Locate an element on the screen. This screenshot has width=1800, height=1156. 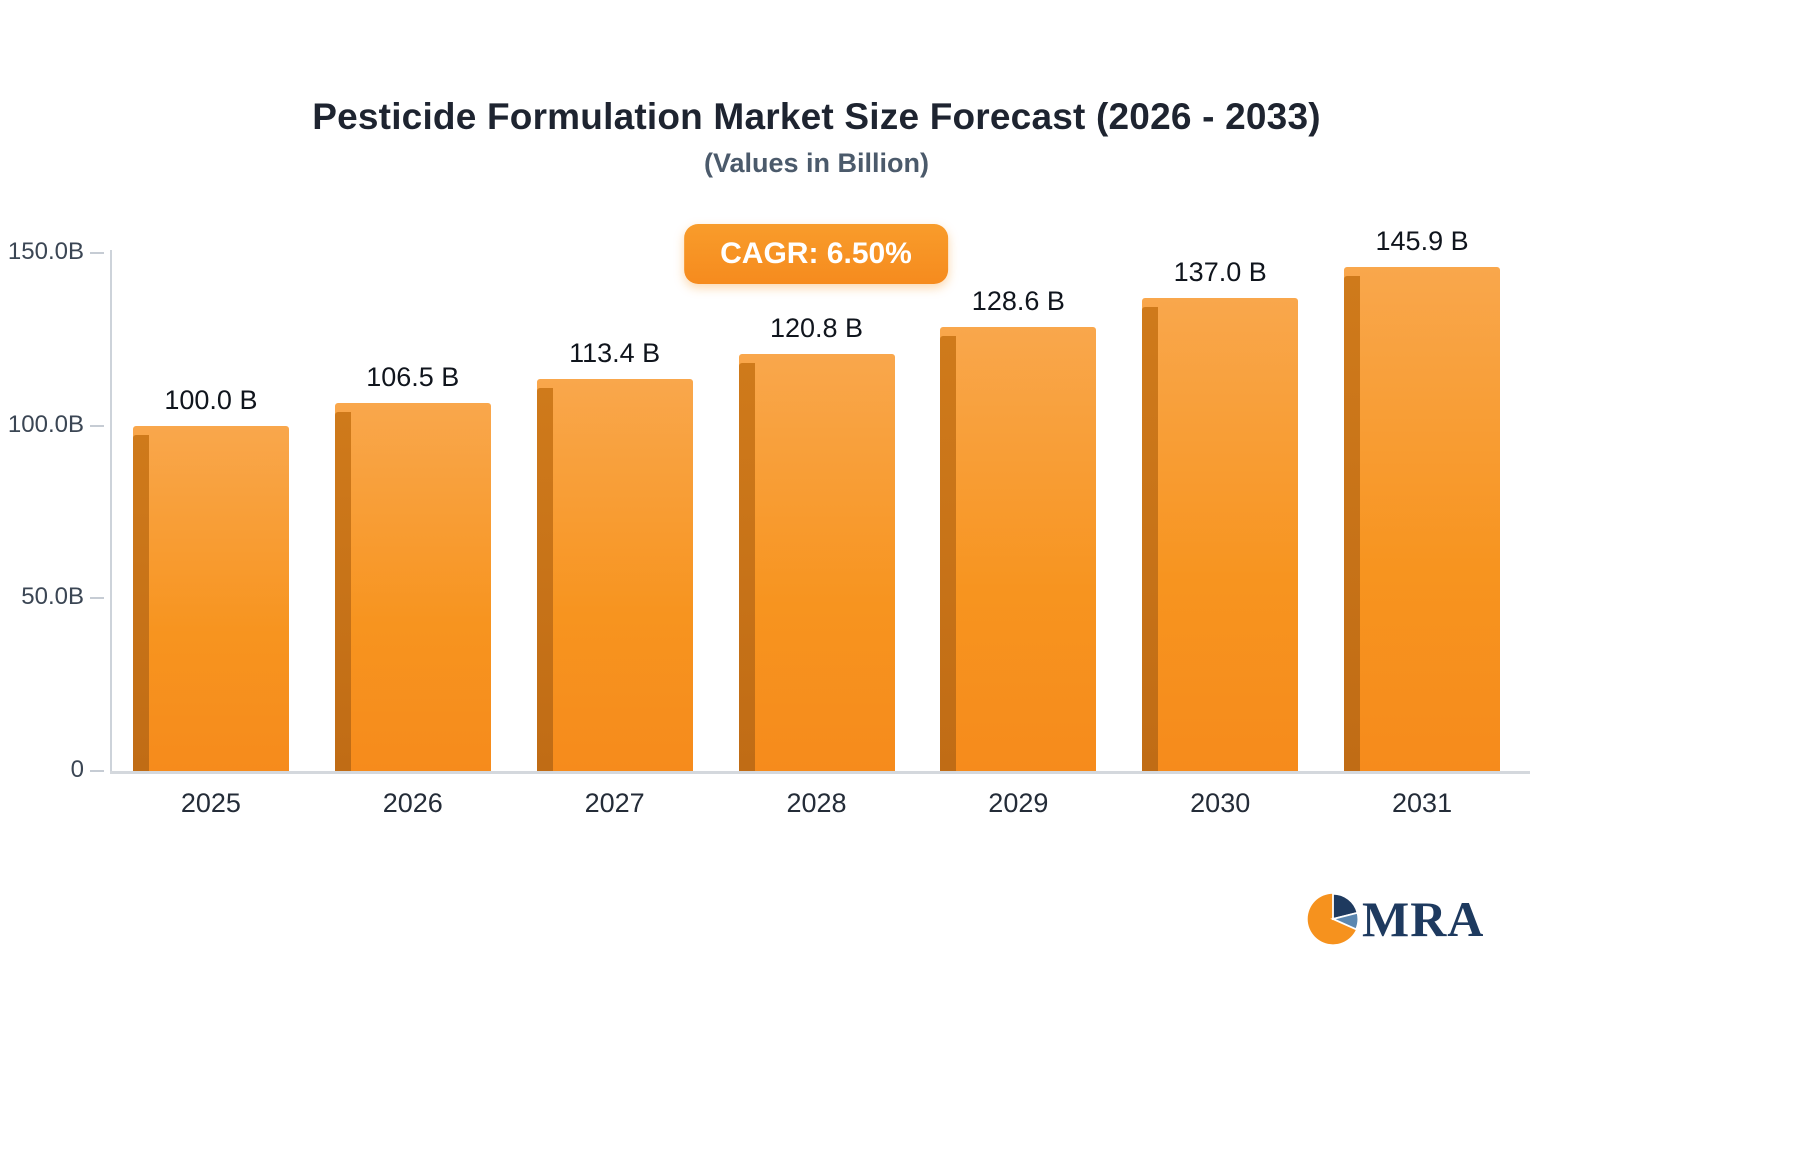
logo: MRA is located at coordinates (1395, 919).